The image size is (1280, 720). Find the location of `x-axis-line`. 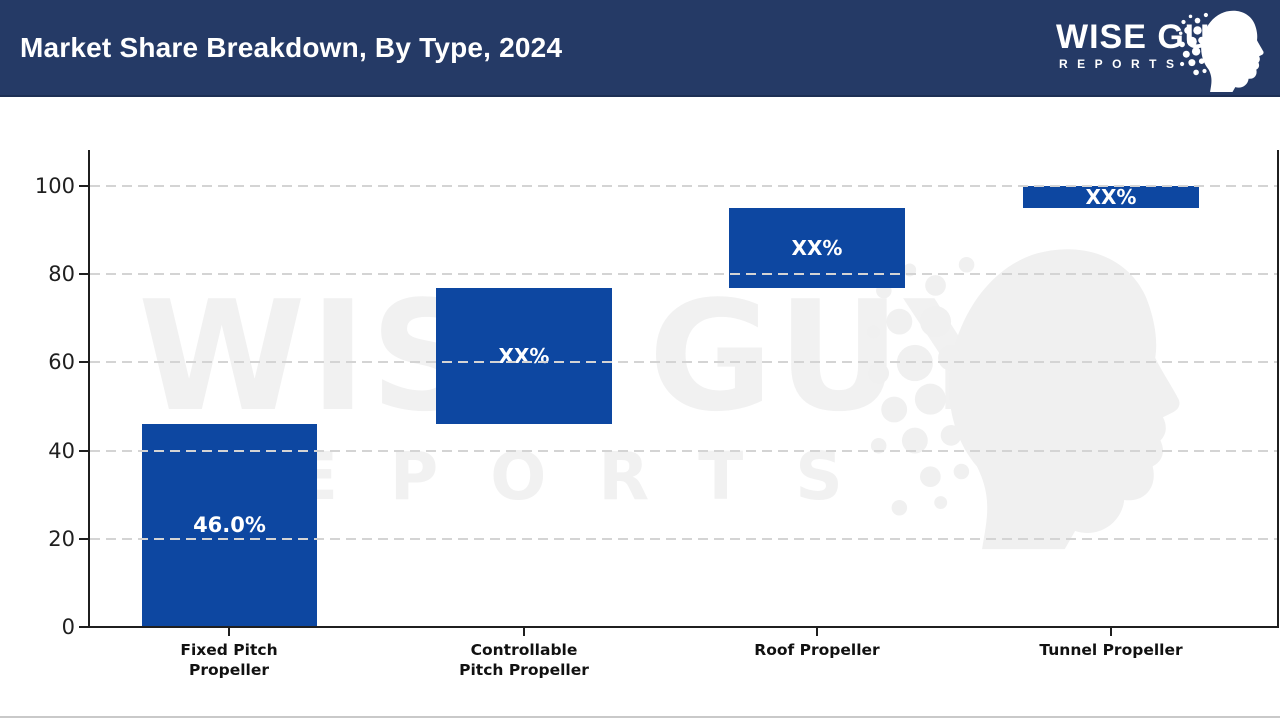

x-axis-line is located at coordinates (683, 627).